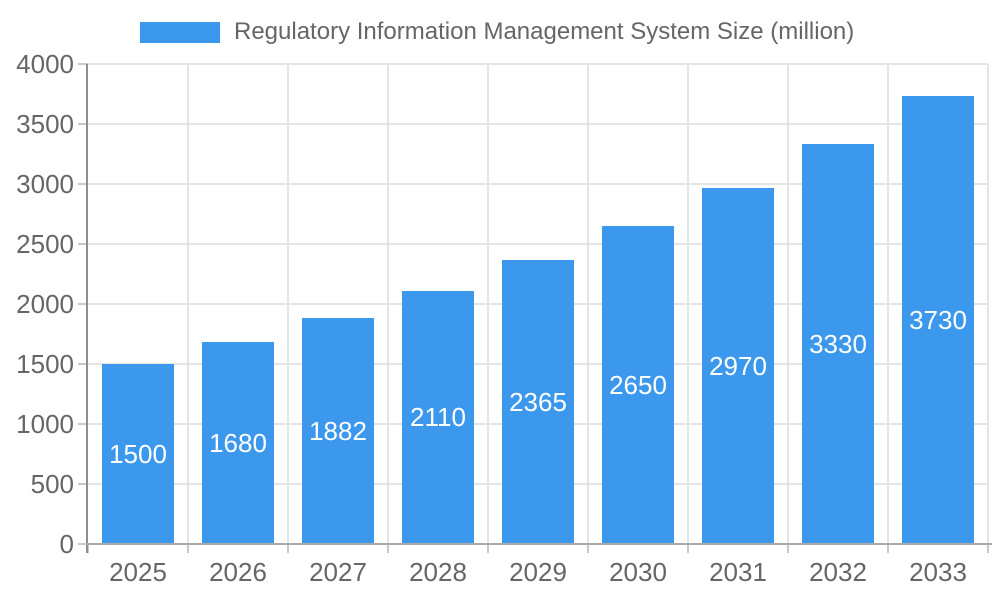  What do you see at coordinates (738, 572) in the screenshot?
I see `x-axis-label: 2031` at bounding box center [738, 572].